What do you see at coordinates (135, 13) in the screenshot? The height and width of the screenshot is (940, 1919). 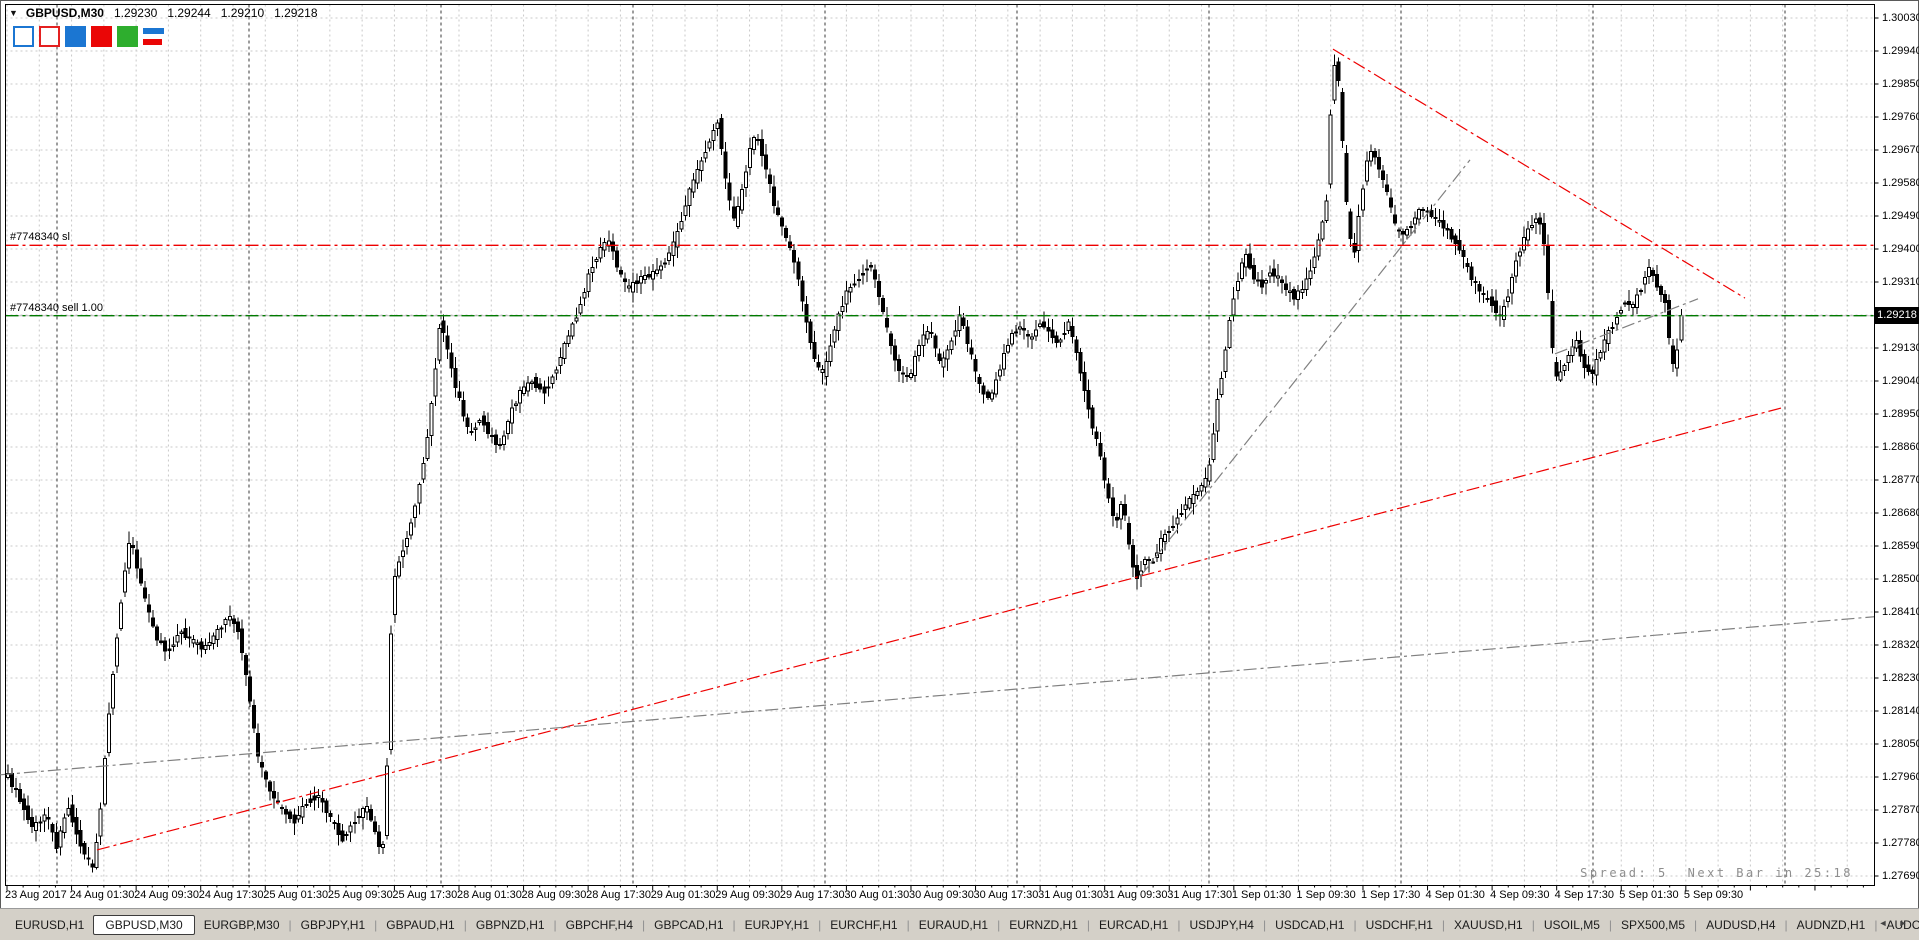 I see `bar-open-value: 1.29230` at bounding box center [135, 13].